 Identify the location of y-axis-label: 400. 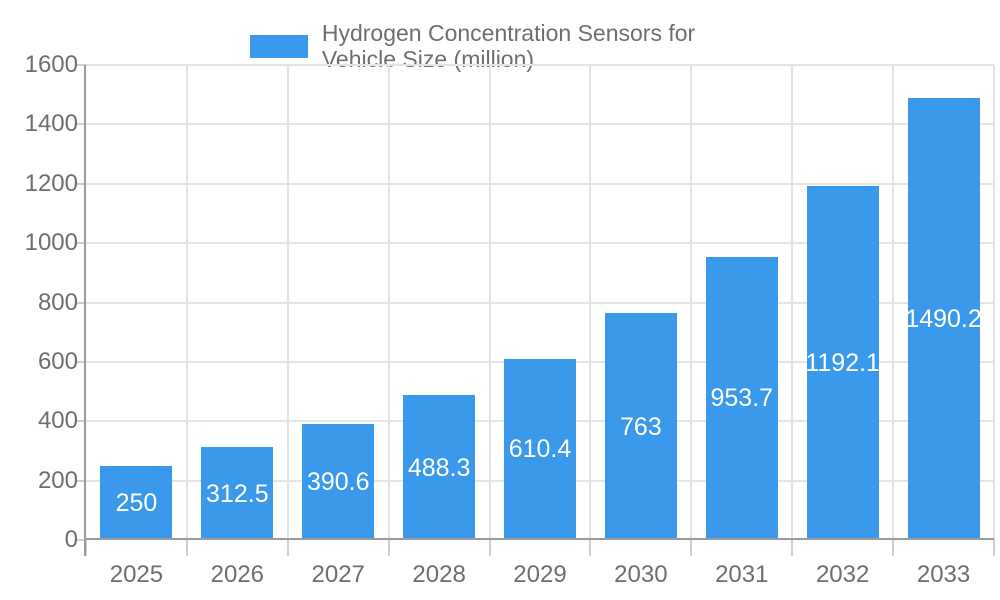
(57, 421).